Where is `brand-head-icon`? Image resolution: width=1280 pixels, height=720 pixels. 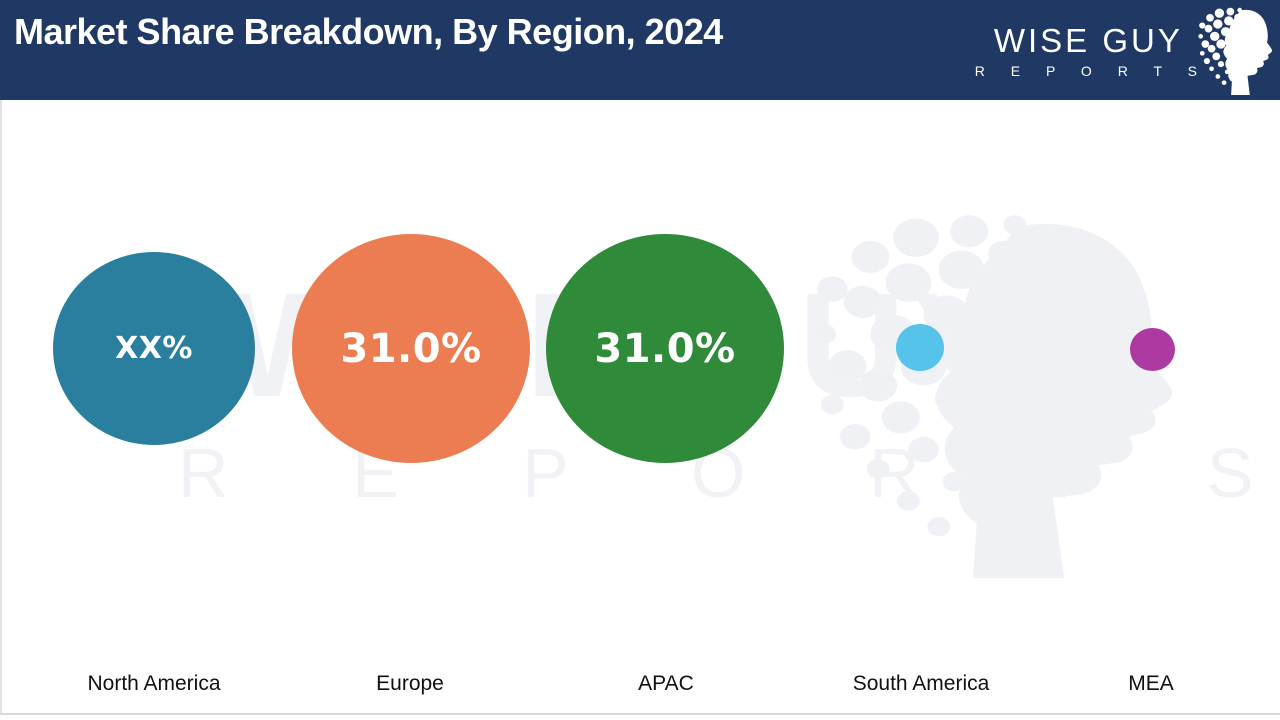 brand-head-icon is located at coordinates (1235, 51).